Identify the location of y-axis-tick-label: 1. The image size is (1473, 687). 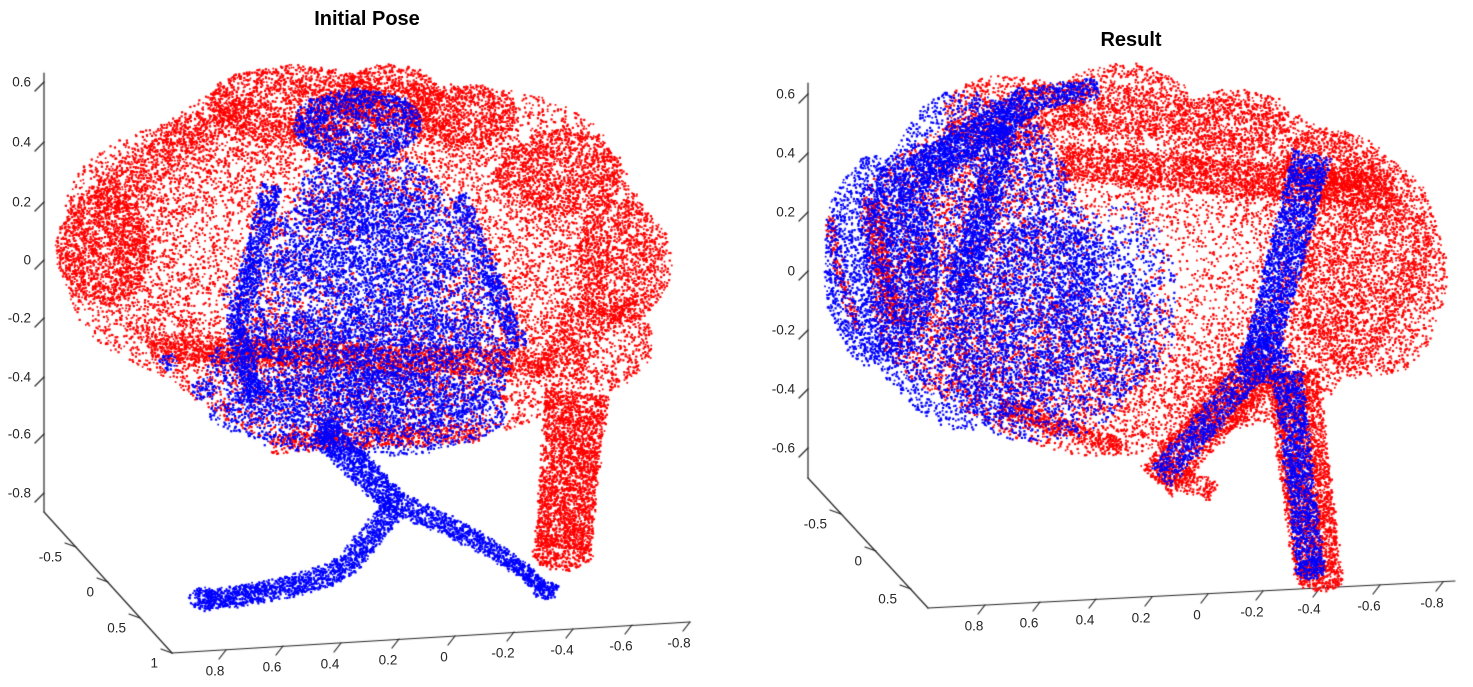
(154, 663).